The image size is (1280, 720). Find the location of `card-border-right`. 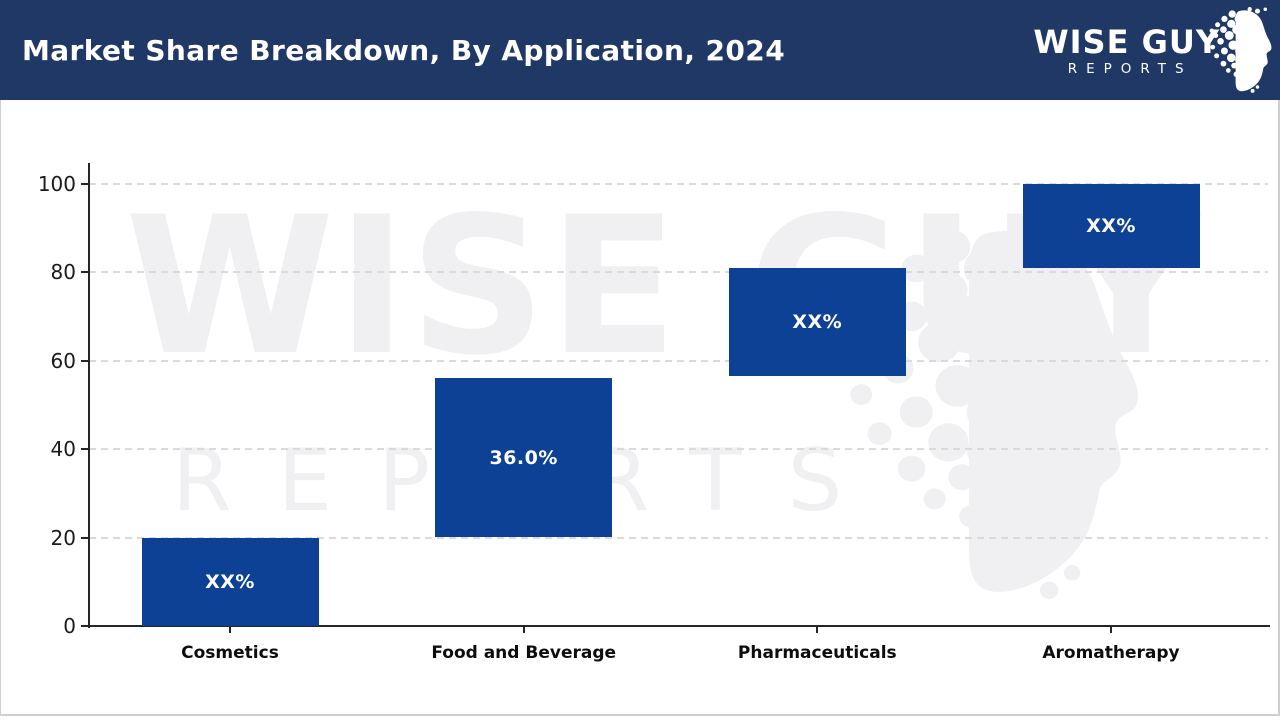

card-border-right is located at coordinates (1279, 408).